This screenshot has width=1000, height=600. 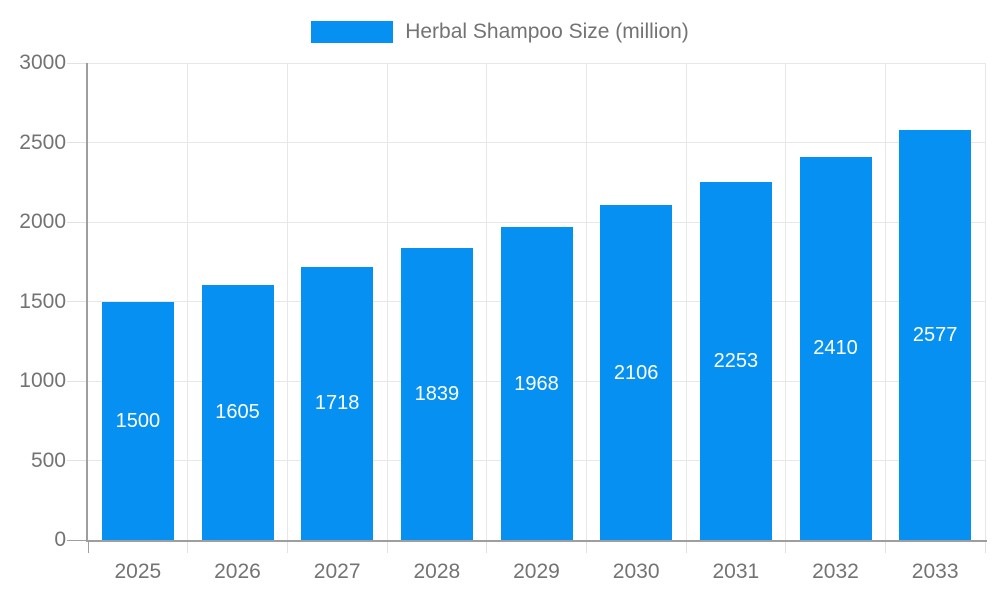 I want to click on legend-label: Herbal Shampoo Size (million), so click(x=547, y=31).